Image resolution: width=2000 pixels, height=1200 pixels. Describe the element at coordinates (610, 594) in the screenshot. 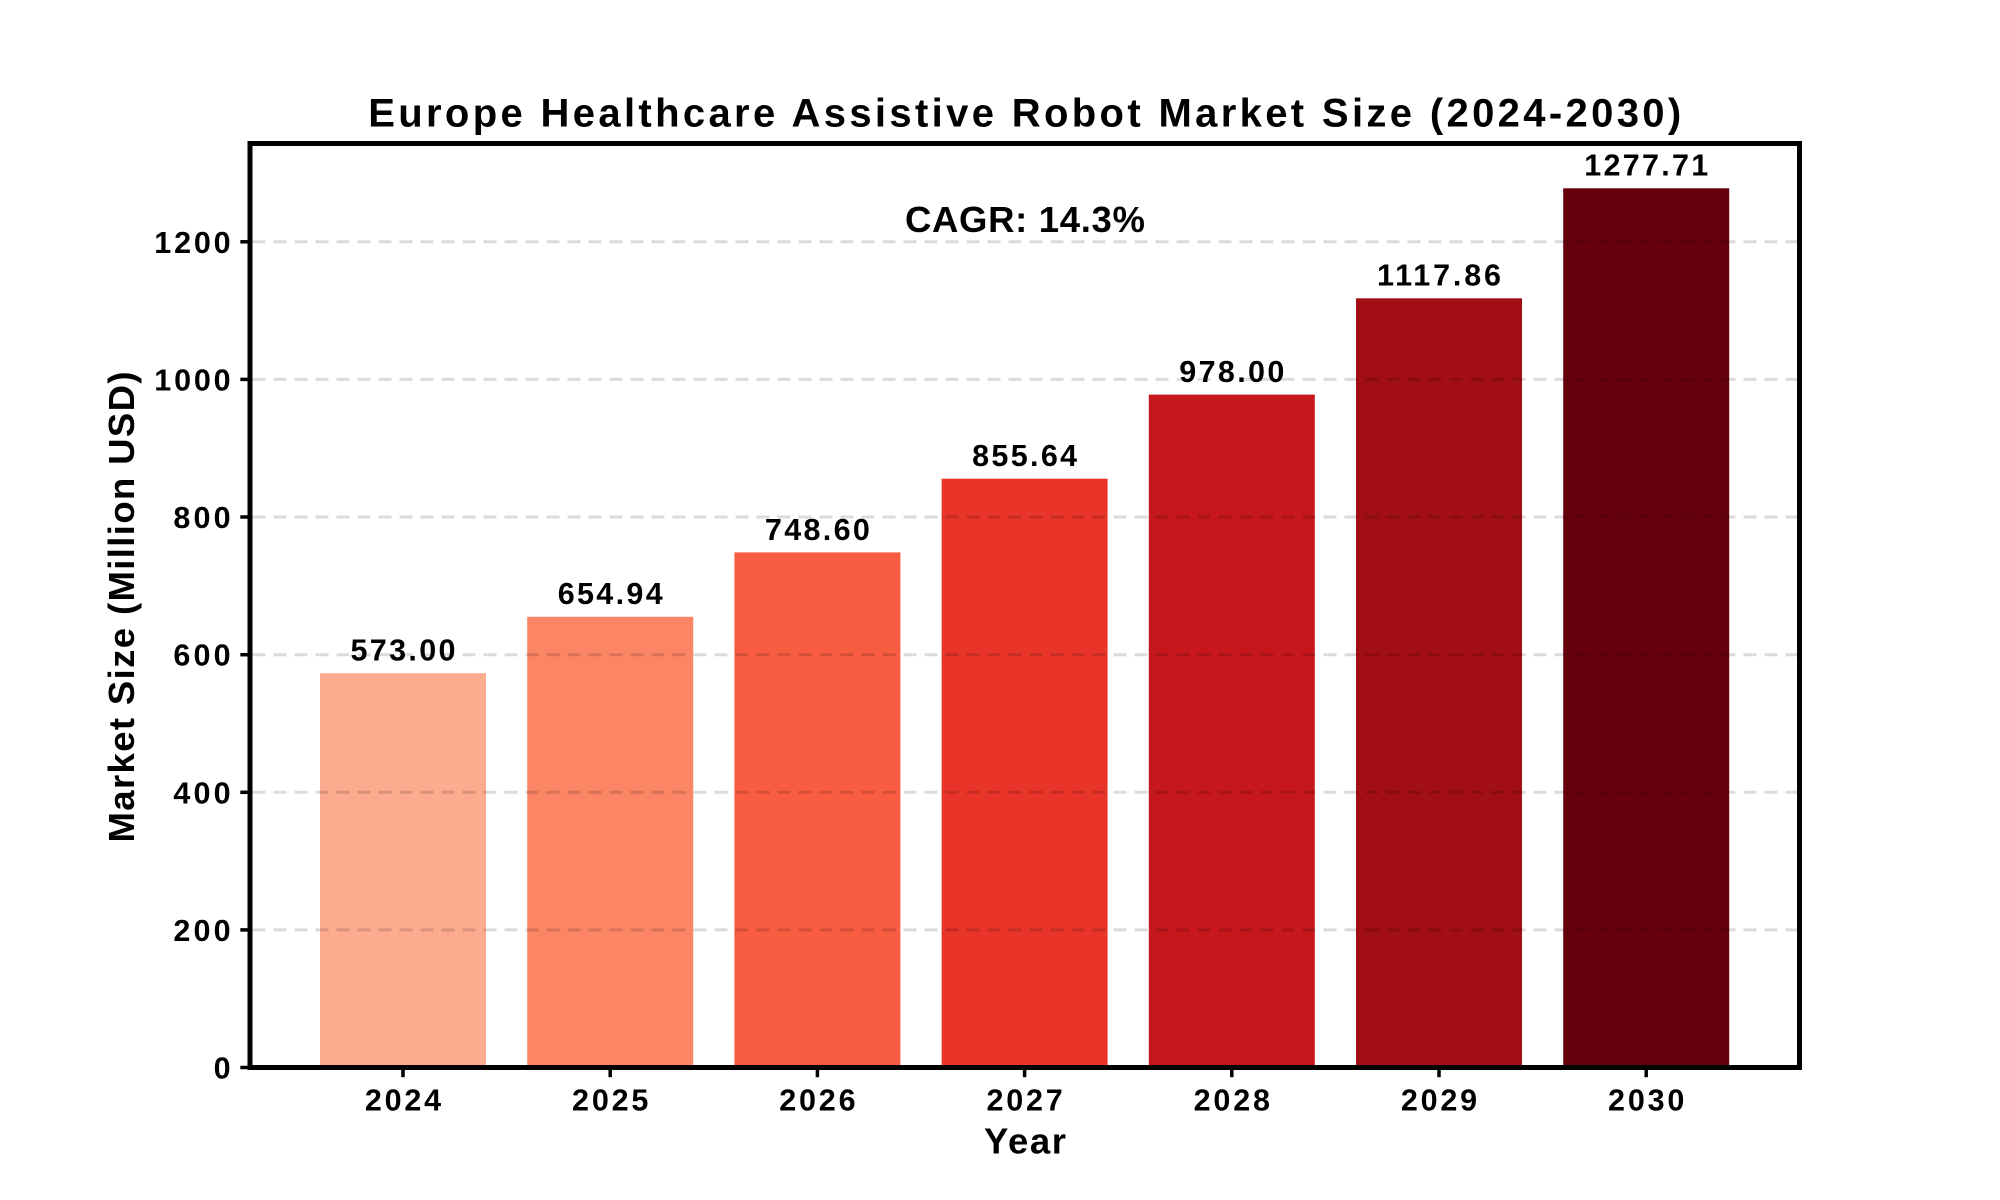

I see `svg-text: 654.94` at that location.